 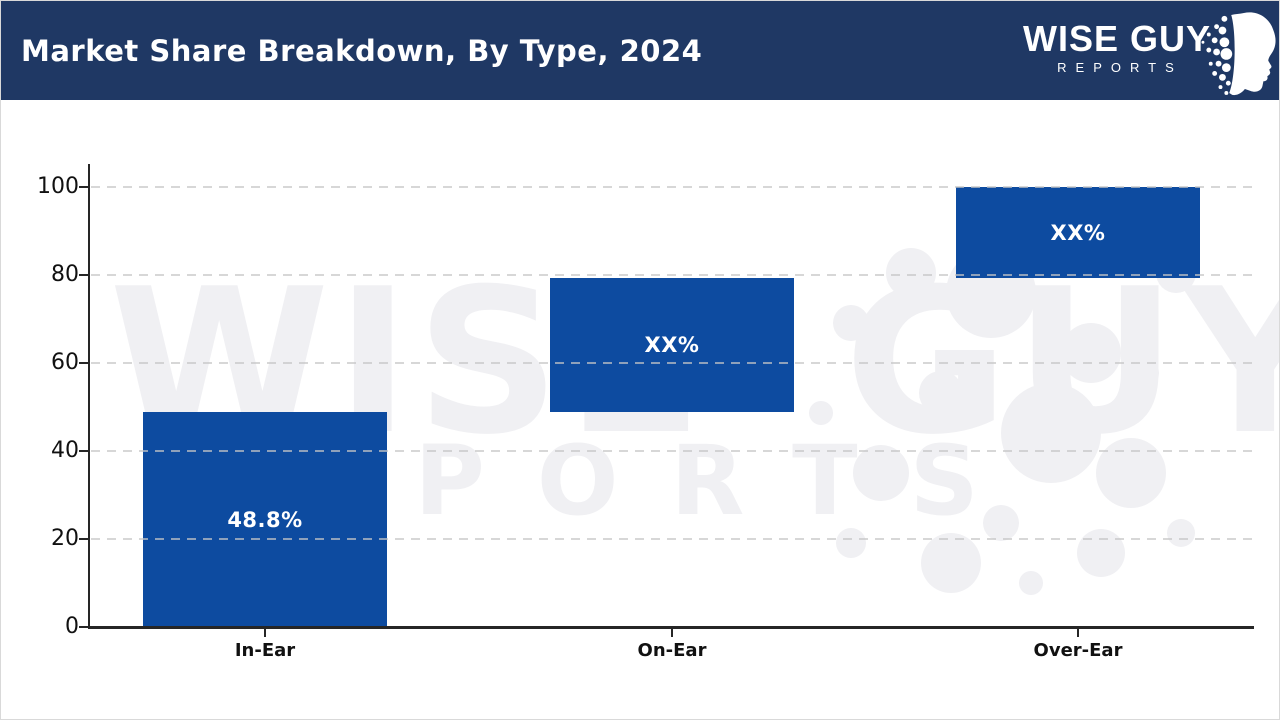 What do you see at coordinates (65, 538) in the screenshot?
I see `y-tick-label: 20` at bounding box center [65, 538].